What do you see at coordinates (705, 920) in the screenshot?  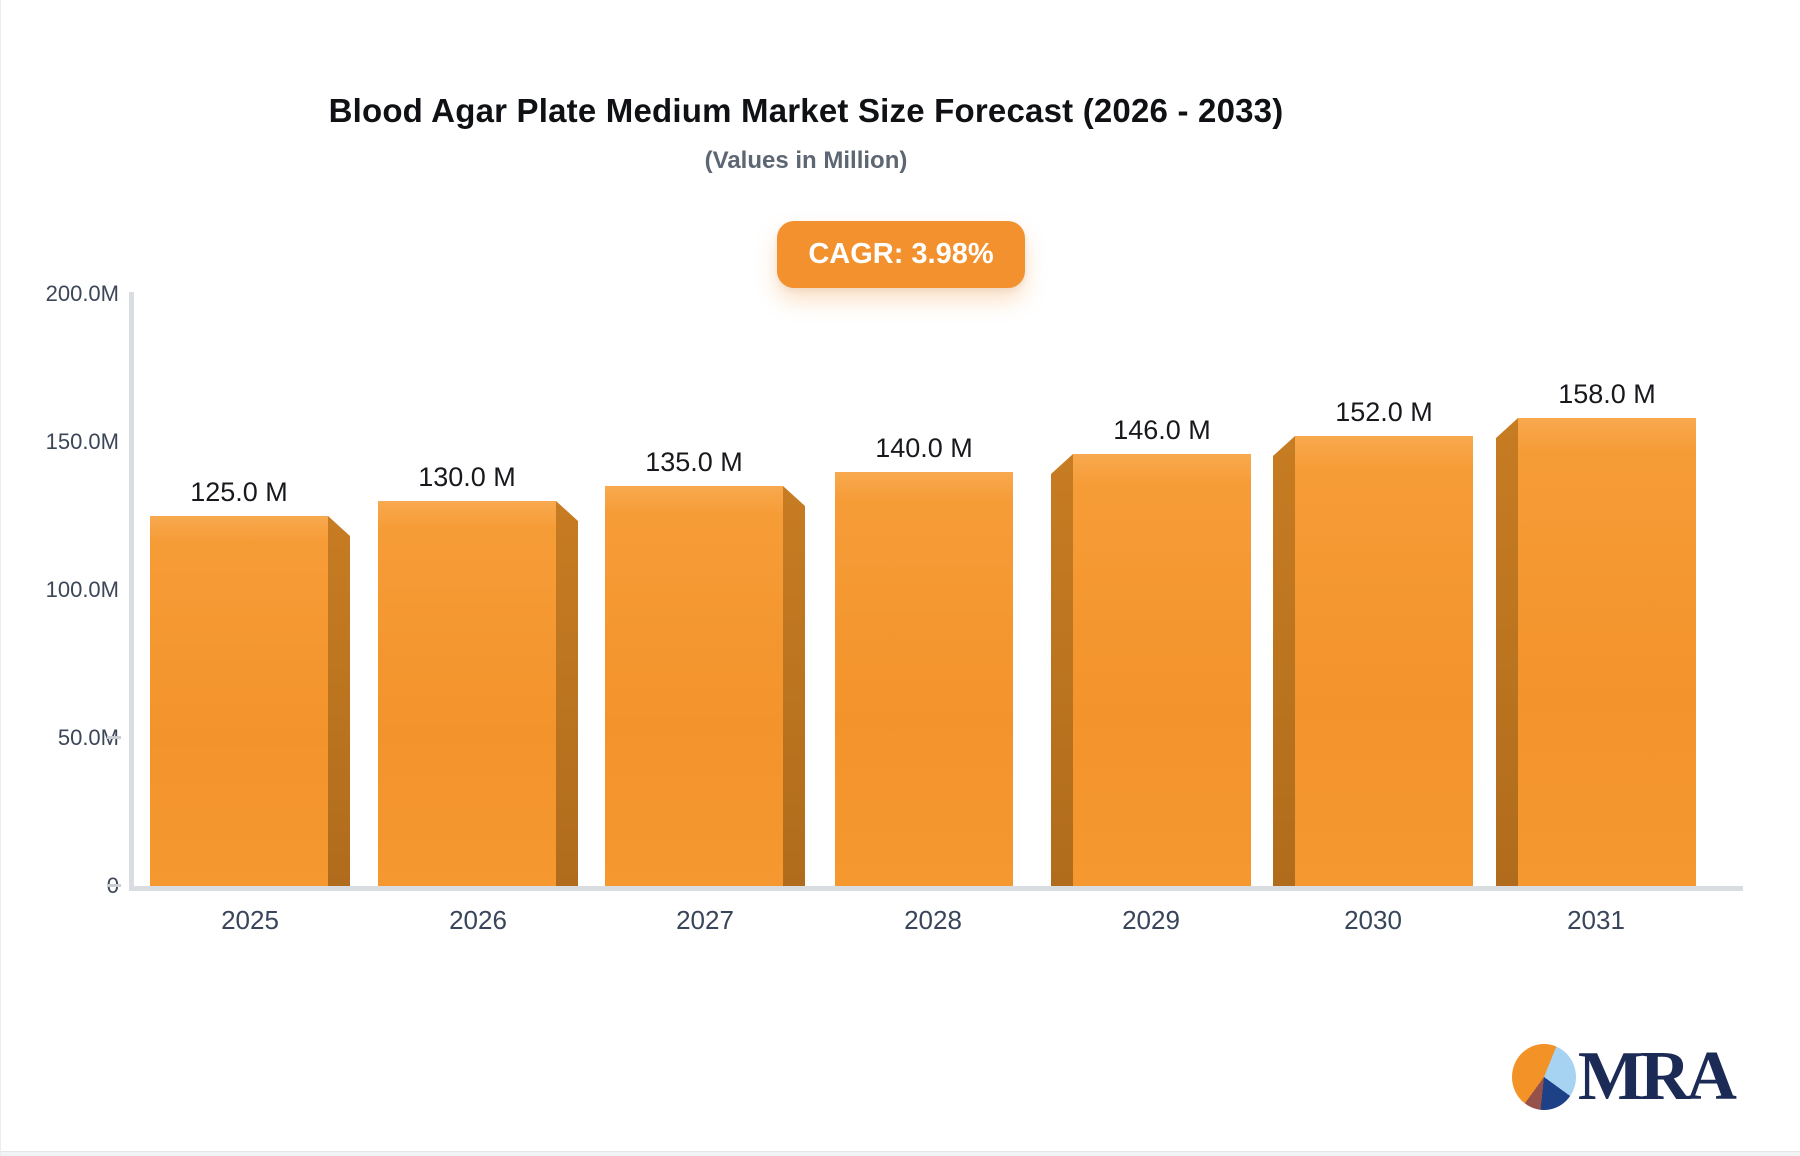 I see `x-tick-2027: 2027` at bounding box center [705, 920].